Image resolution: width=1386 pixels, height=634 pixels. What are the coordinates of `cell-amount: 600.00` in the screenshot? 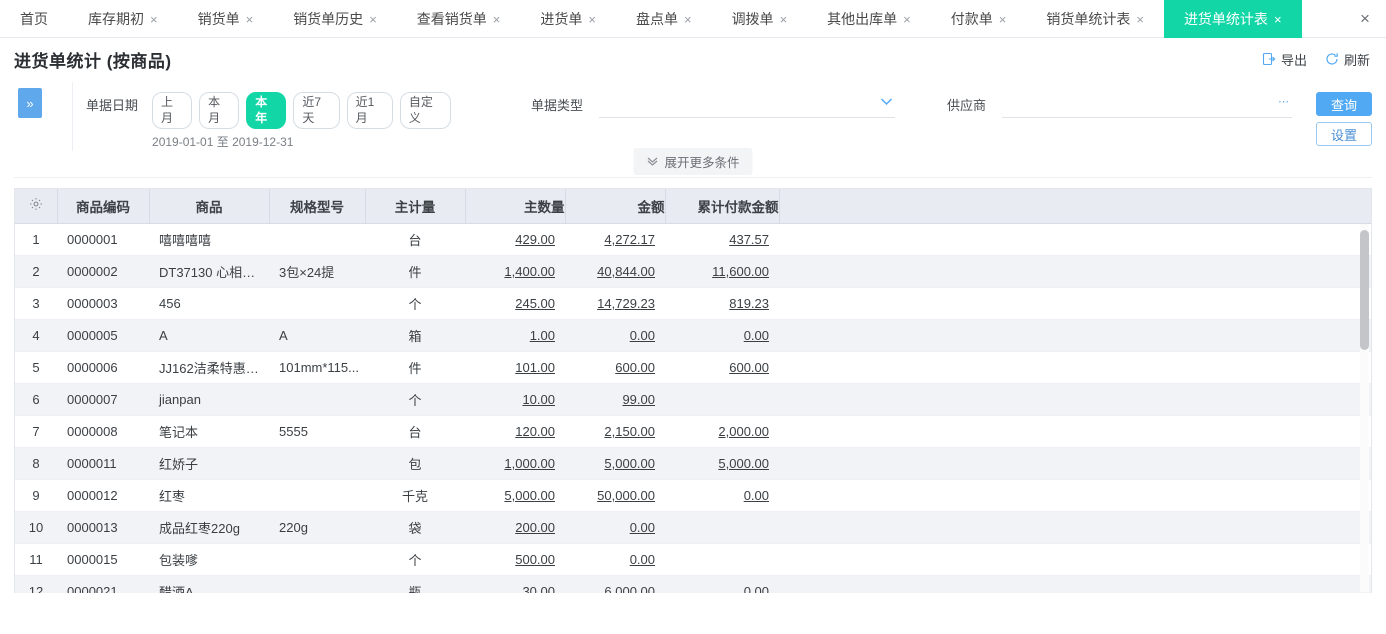 It's located at (615, 367).